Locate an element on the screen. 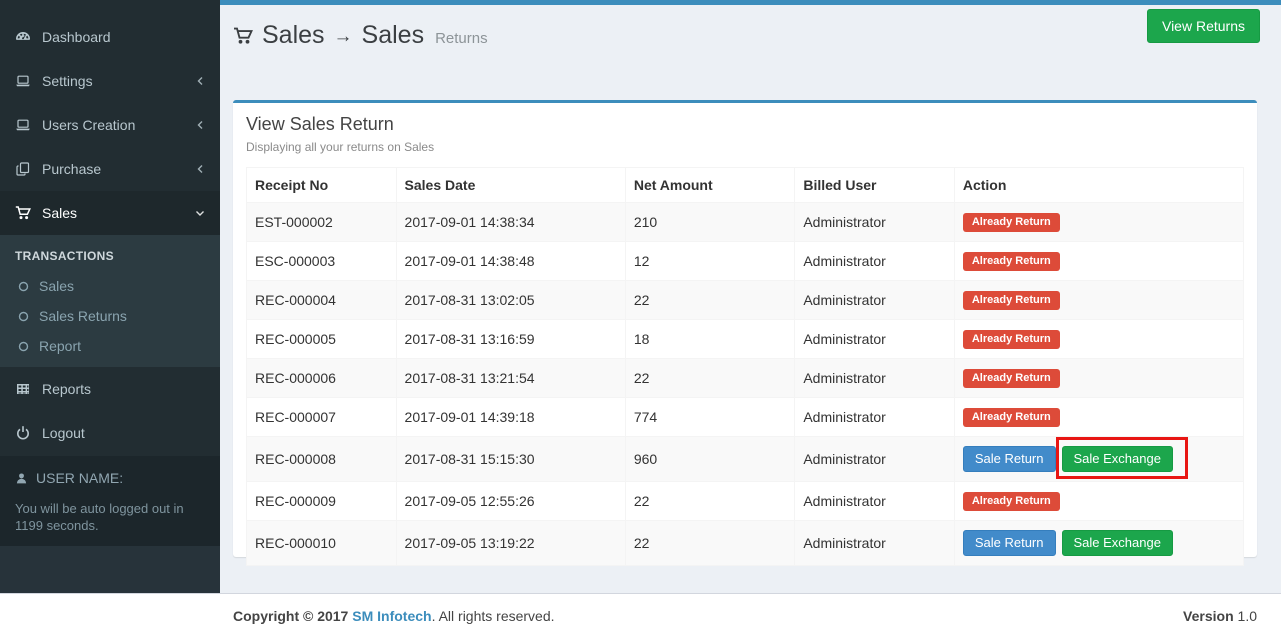  sidebar-item-logout: Logout is located at coordinates (110, 433).